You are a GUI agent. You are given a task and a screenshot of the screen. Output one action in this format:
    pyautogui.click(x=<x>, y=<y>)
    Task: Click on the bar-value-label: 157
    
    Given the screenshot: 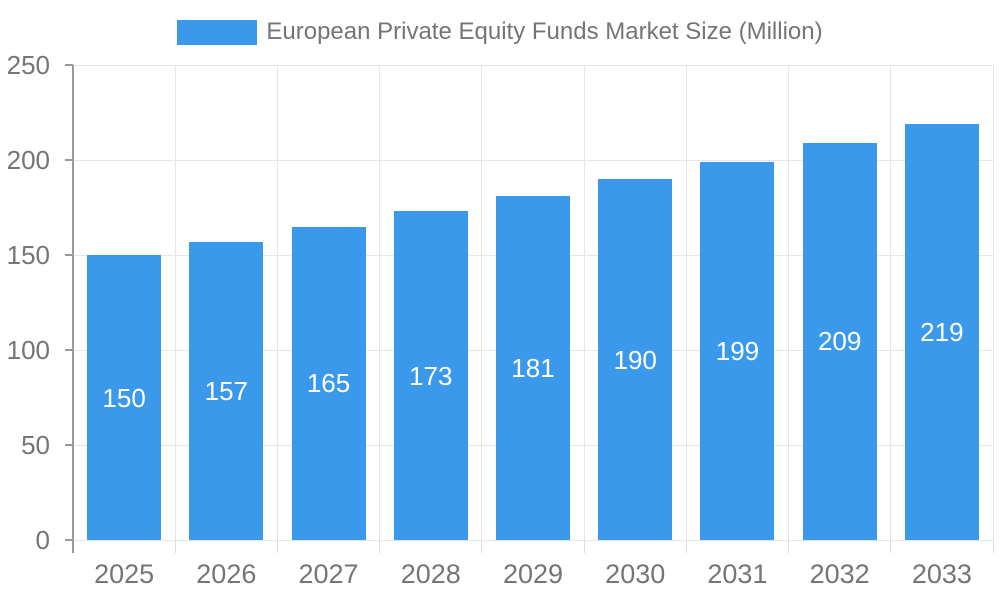 What is the action you would take?
    pyautogui.click(x=226, y=390)
    